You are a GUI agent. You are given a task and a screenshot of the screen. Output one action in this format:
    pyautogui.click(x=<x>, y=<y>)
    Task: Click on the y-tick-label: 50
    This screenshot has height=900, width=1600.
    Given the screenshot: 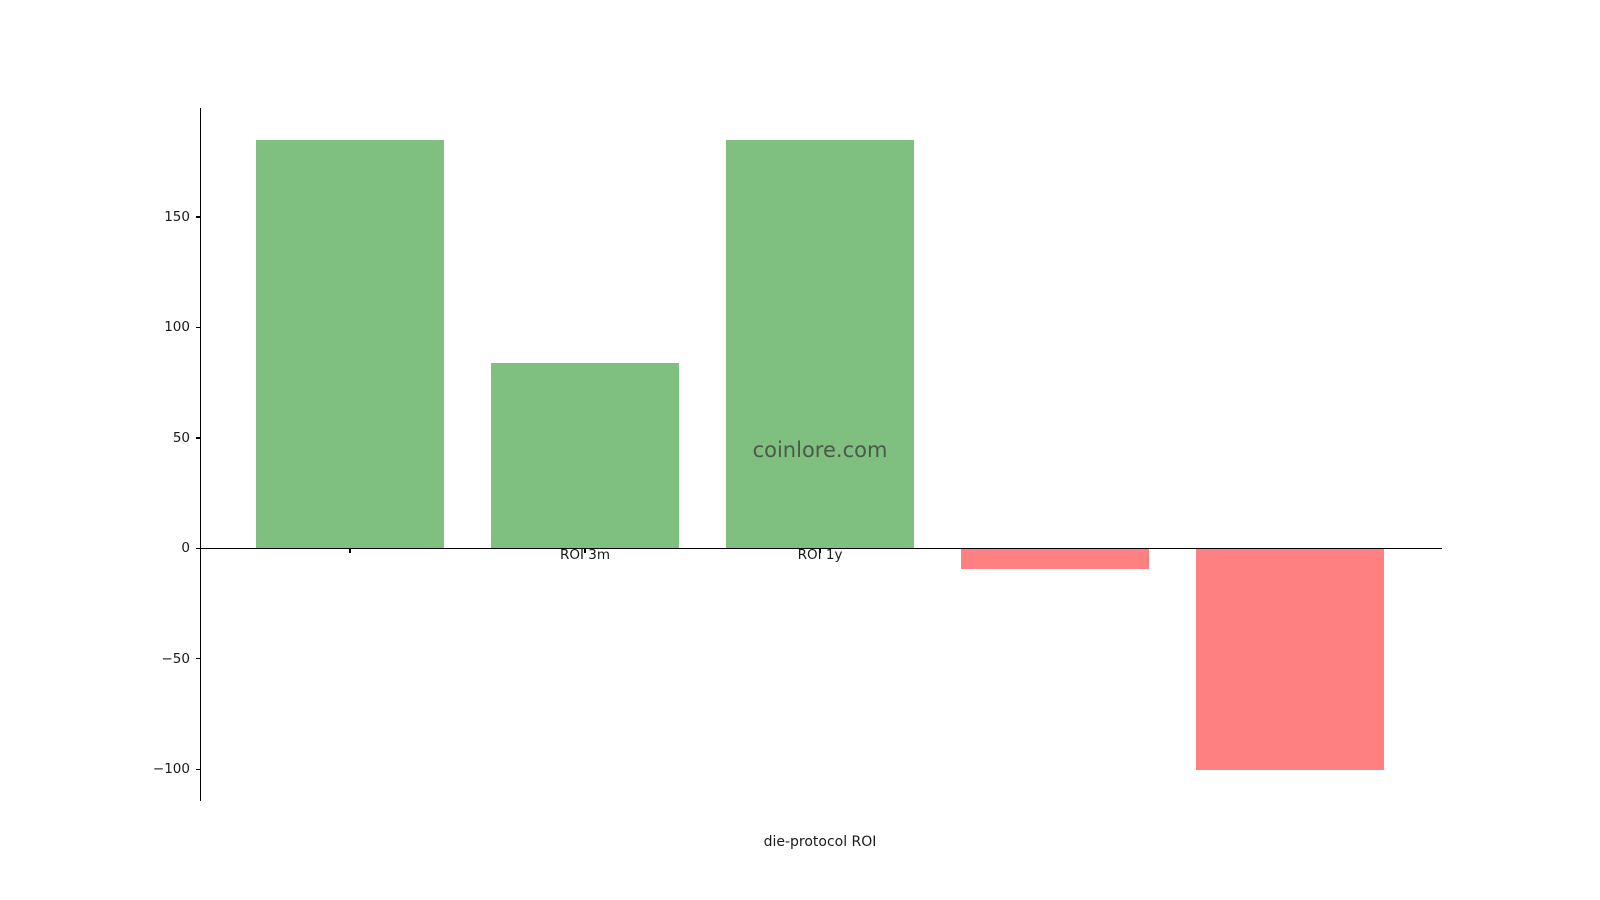 What is the action you would take?
    pyautogui.click(x=181, y=437)
    